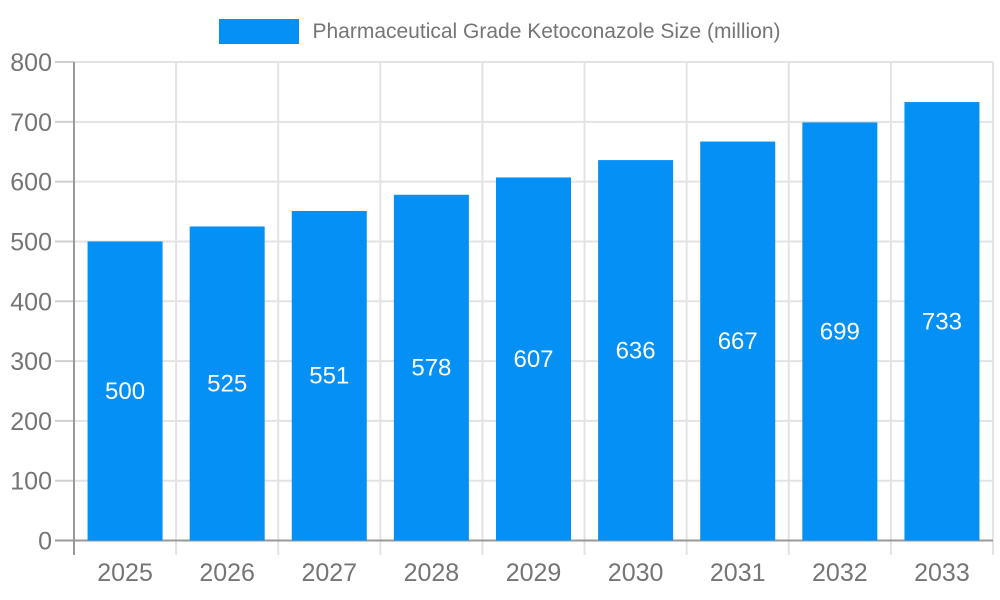 The width and height of the screenshot is (1000, 600). Describe the element at coordinates (738, 573) in the screenshot. I see `x-axis-label: 2031` at that location.